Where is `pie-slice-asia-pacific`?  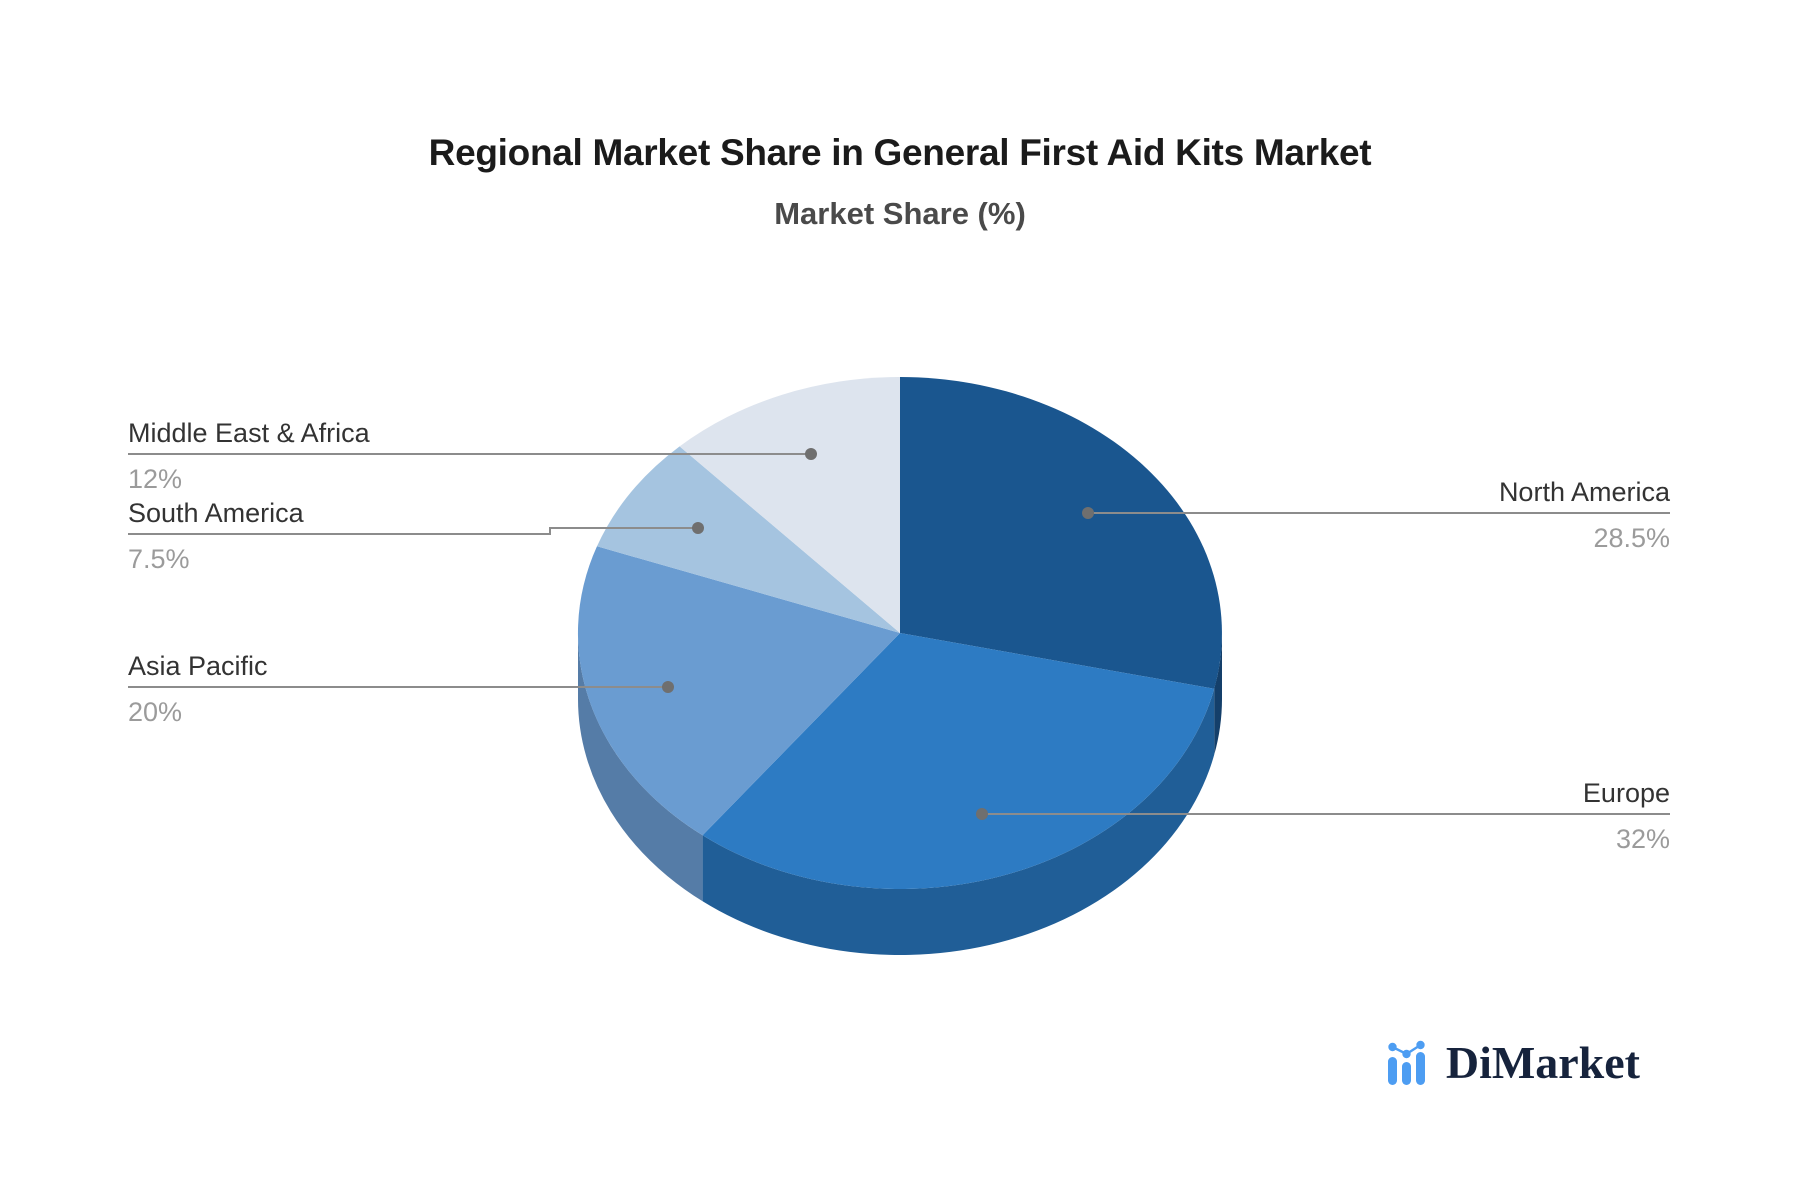 pie-slice-asia-pacific is located at coordinates (738, 691).